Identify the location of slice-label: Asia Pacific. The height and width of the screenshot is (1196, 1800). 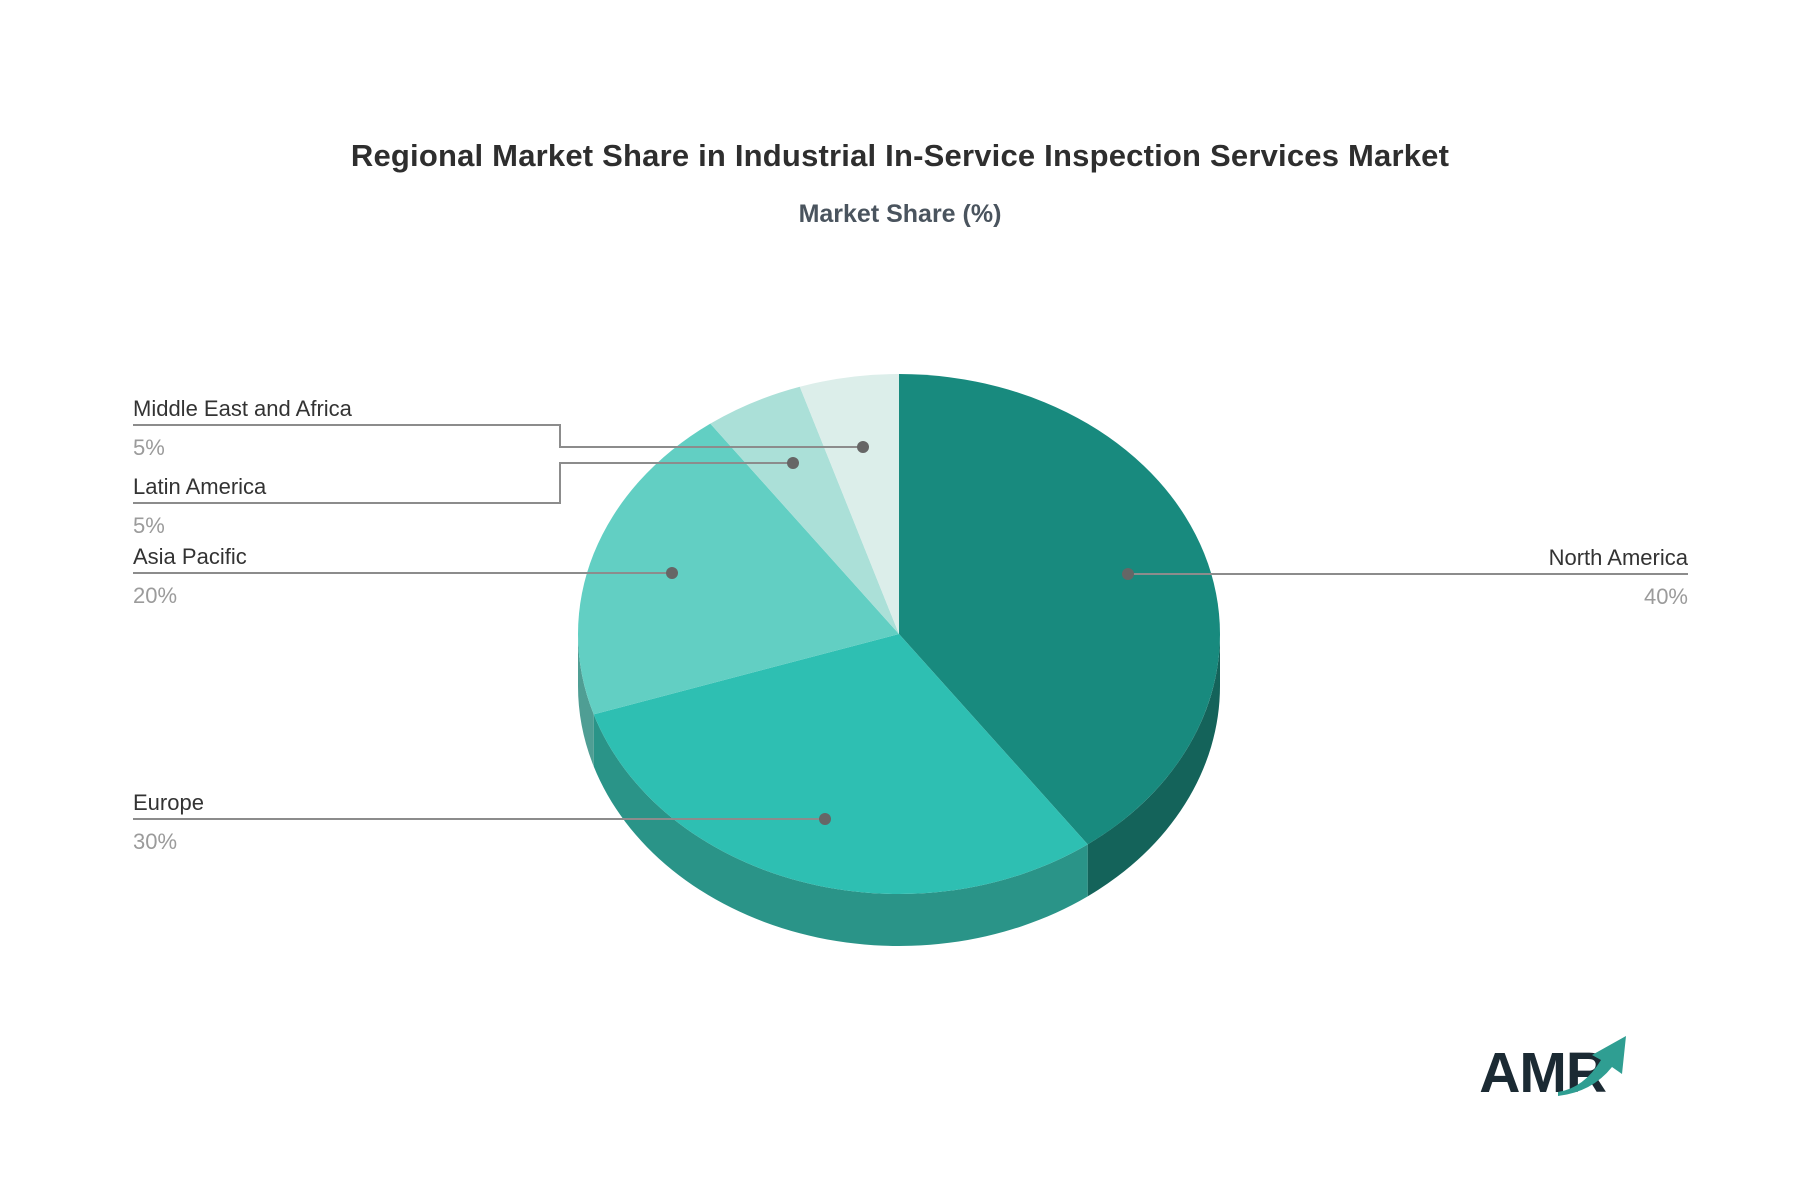
(190, 556).